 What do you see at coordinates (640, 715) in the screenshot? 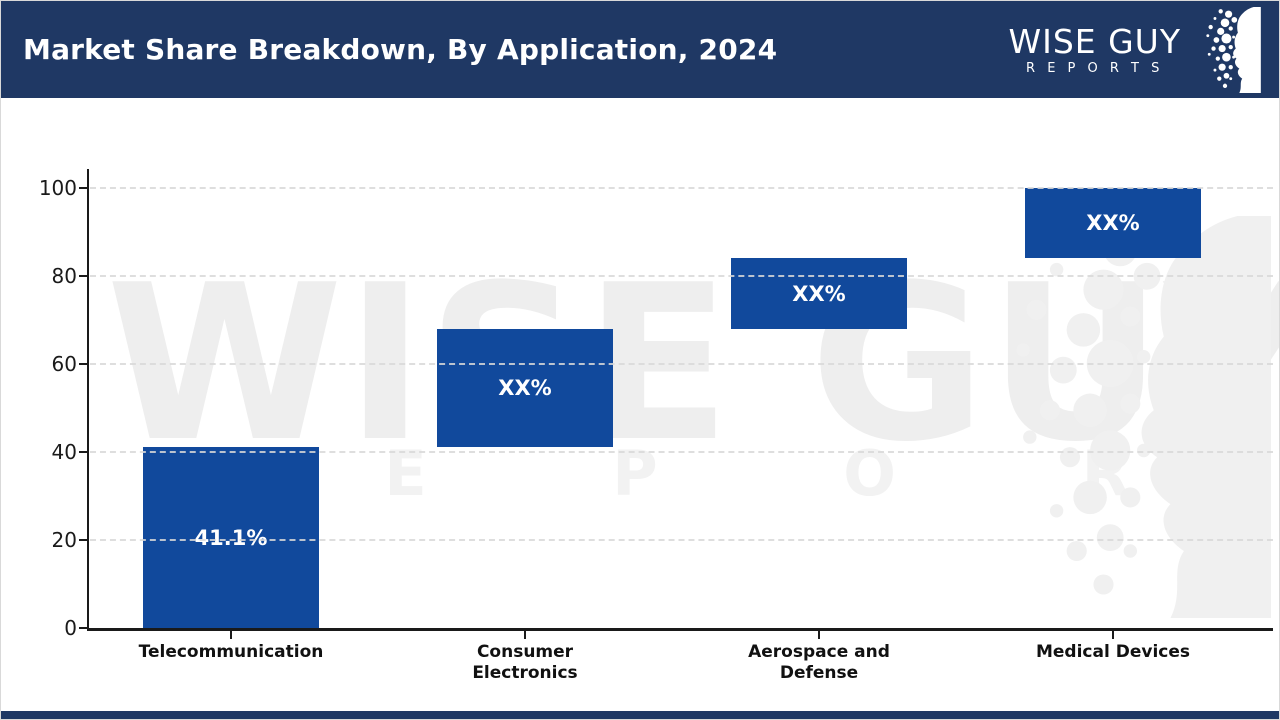
I see `footer-bar` at bounding box center [640, 715].